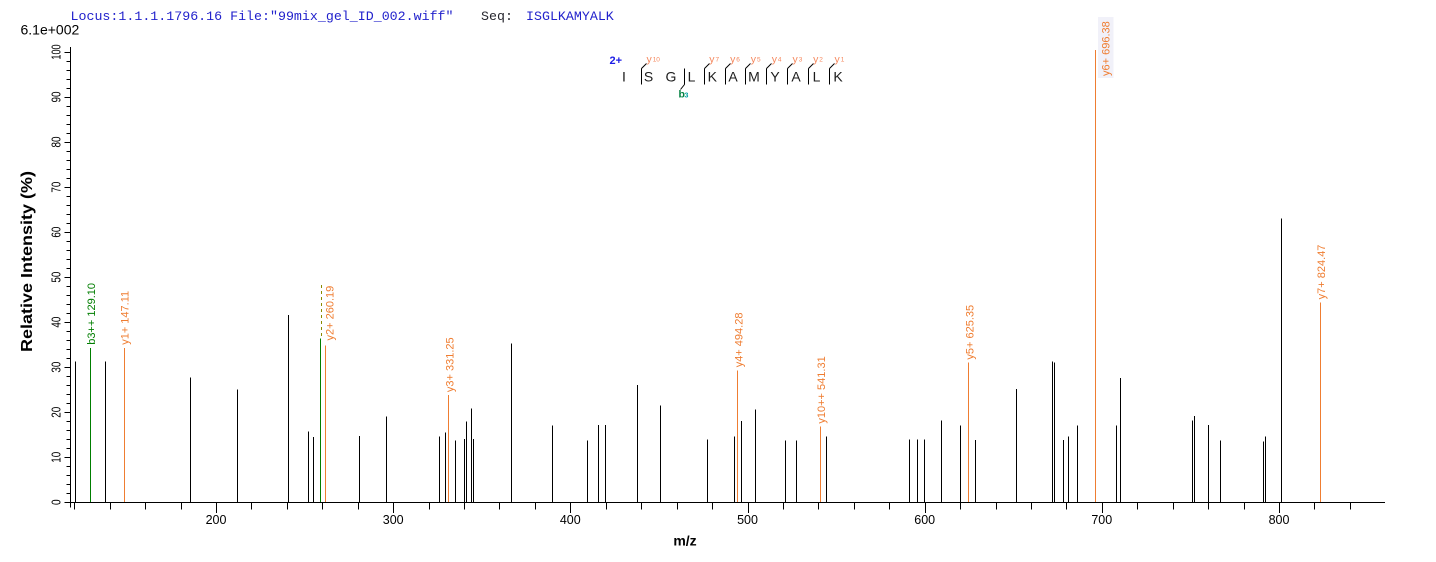  Describe the element at coordinates (570, 16) in the screenshot. I see `svg-text: ISGLKAMYALK` at that location.